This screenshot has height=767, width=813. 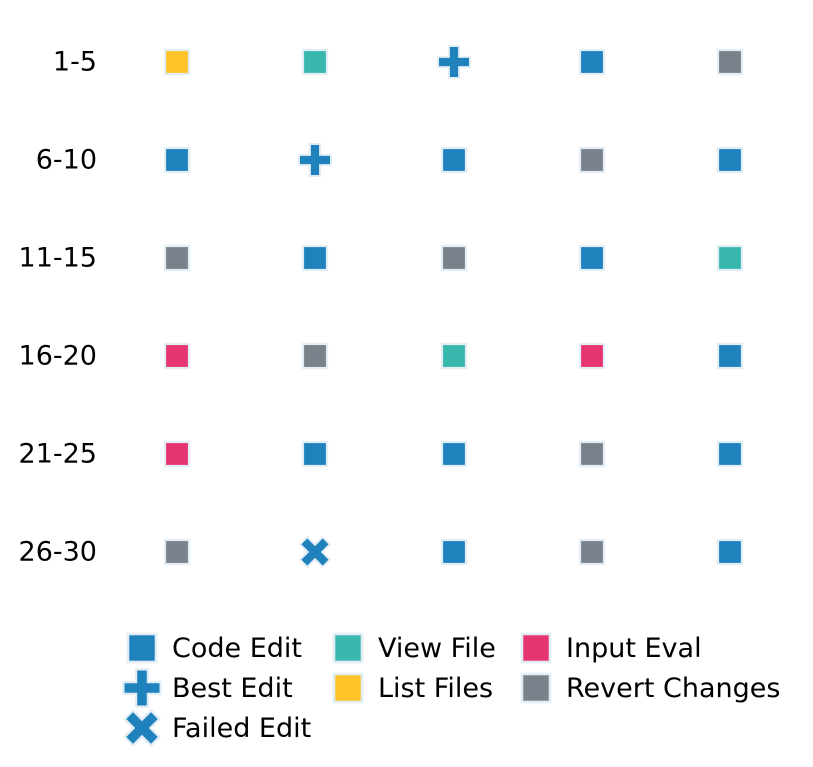 I want to click on revert-changes-square-icon, so click(x=536, y=688).